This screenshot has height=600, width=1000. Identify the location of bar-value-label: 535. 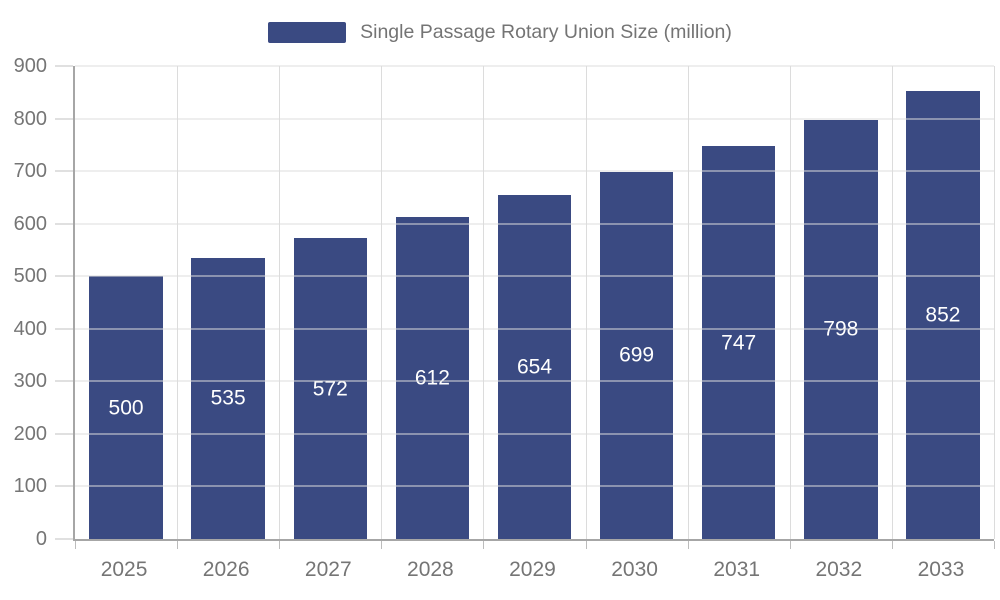
(228, 398).